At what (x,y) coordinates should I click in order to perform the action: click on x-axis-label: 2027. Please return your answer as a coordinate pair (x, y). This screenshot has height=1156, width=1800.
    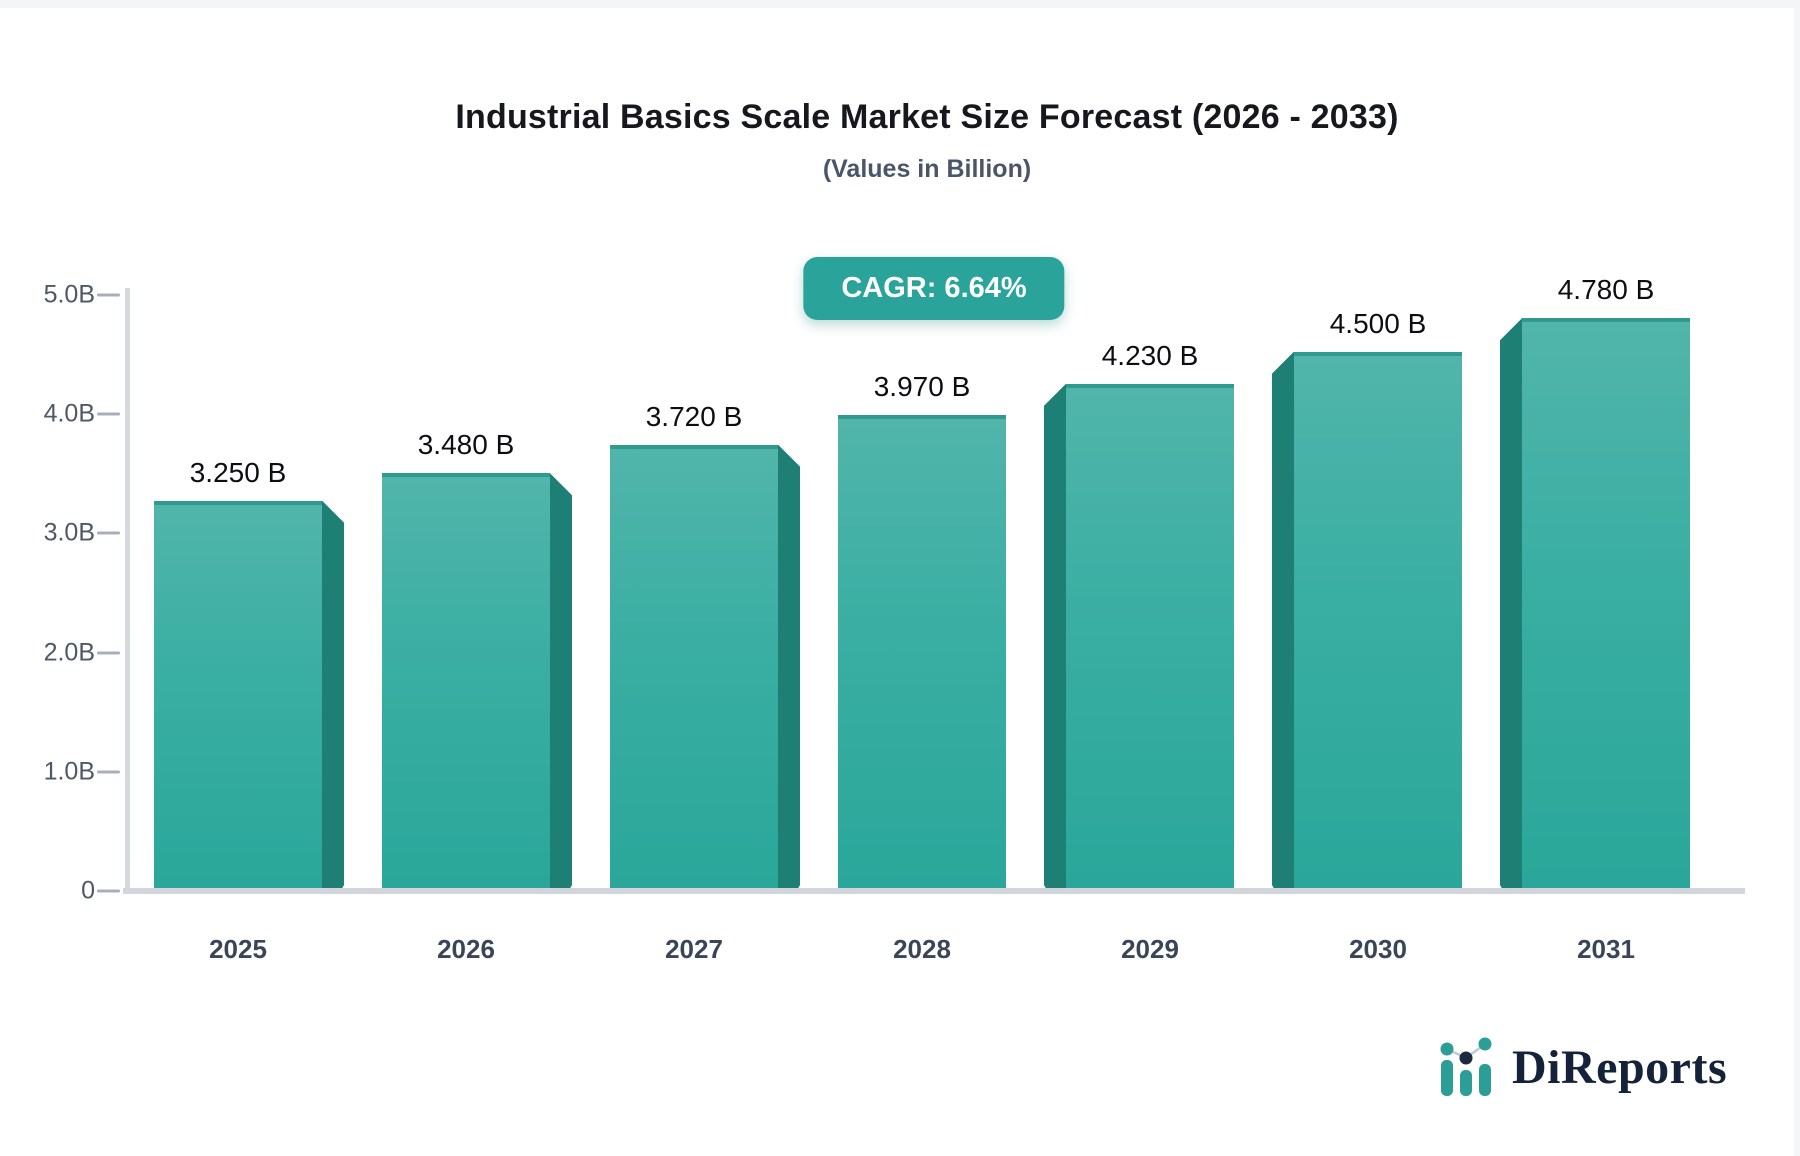
    Looking at the image, I should click on (694, 949).